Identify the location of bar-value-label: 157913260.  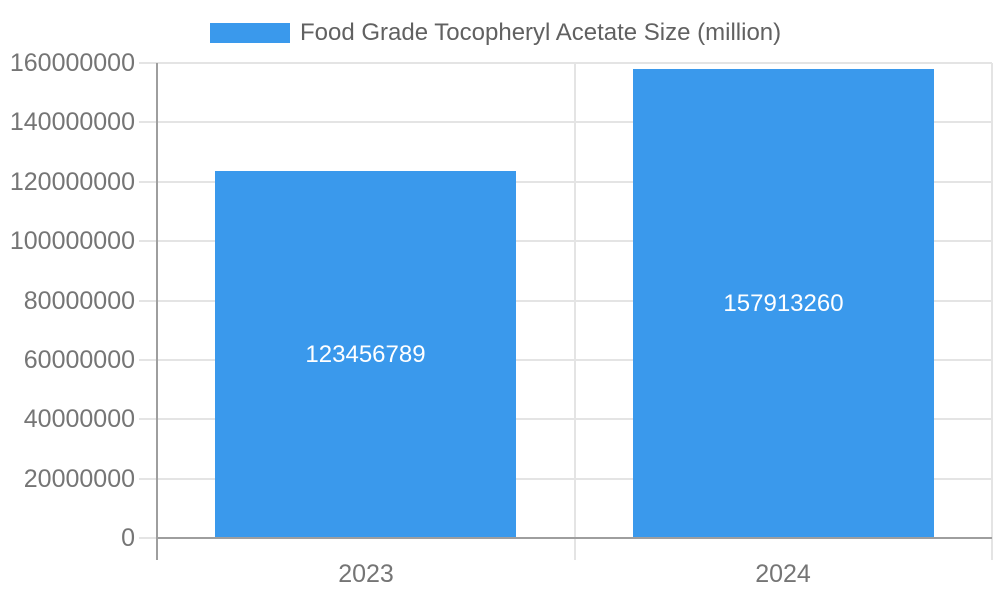
(783, 303).